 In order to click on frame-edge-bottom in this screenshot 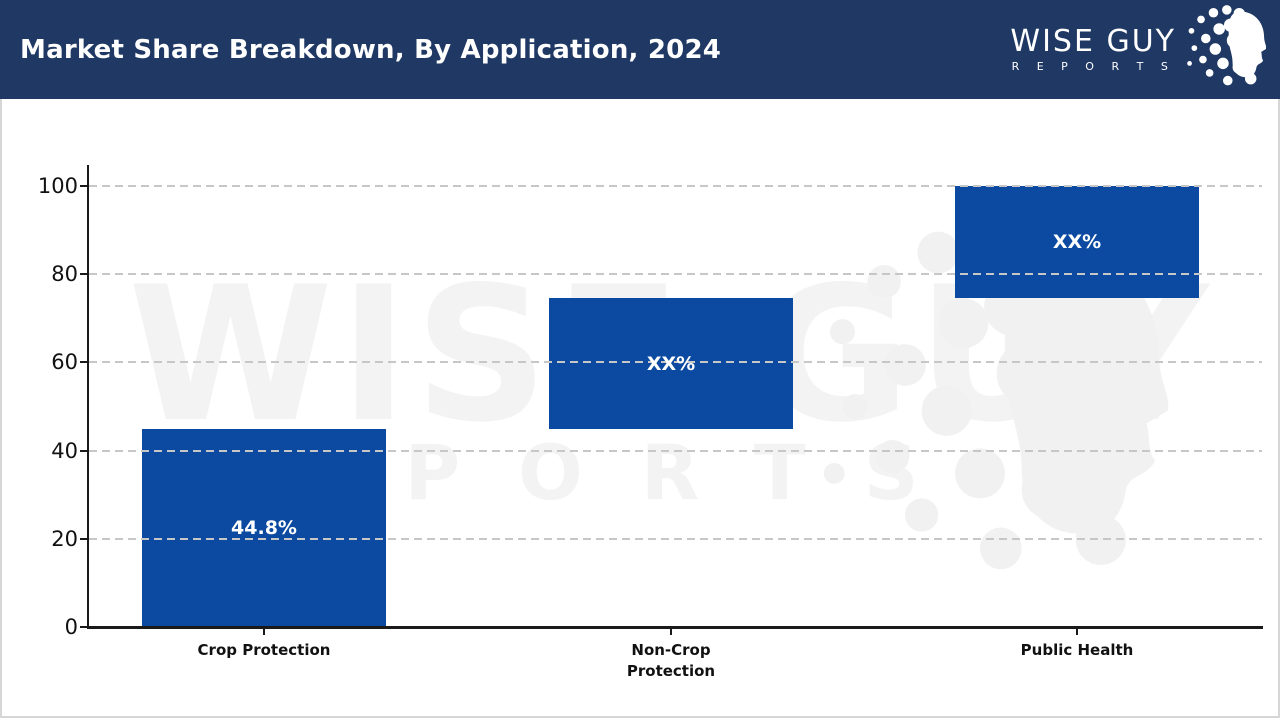, I will do `click(640, 717)`.